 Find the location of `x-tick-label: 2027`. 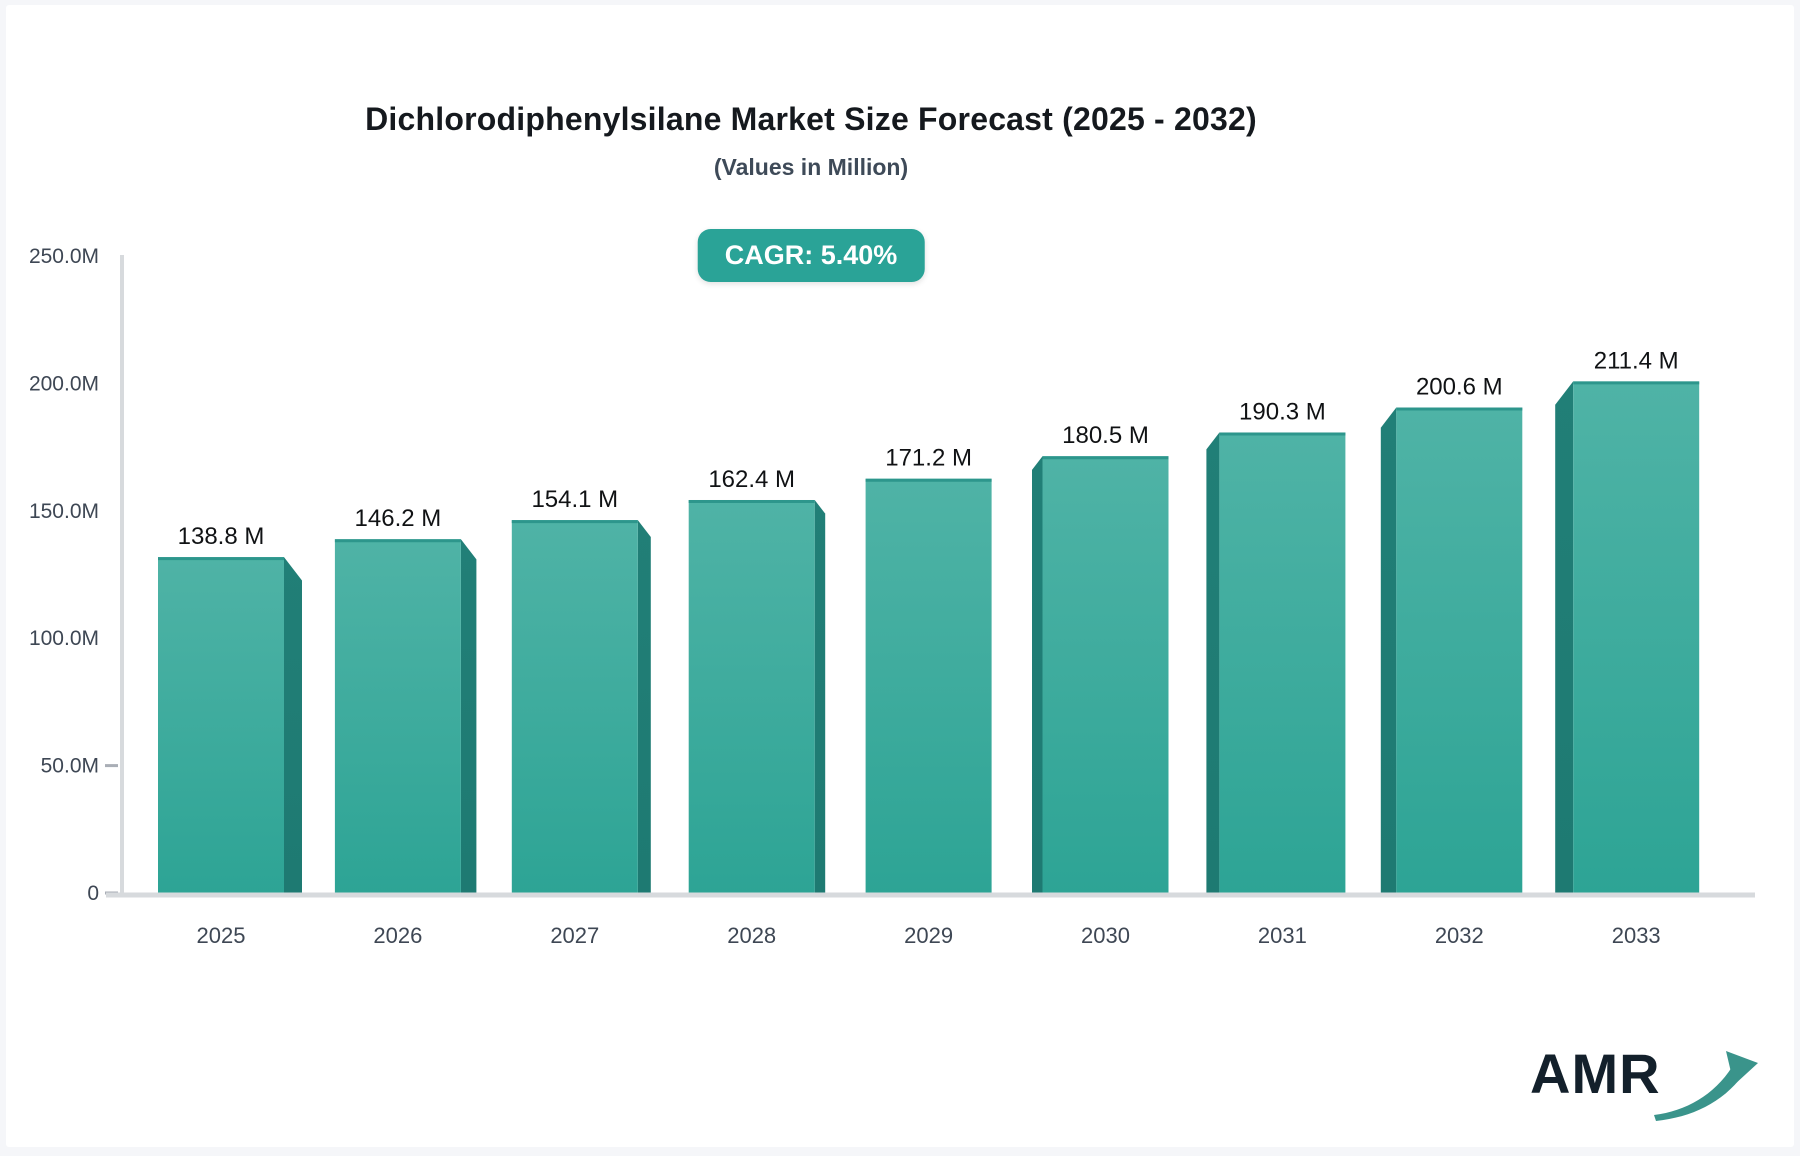

x-tick-label: 2027 is located at coordinates (574, 935).